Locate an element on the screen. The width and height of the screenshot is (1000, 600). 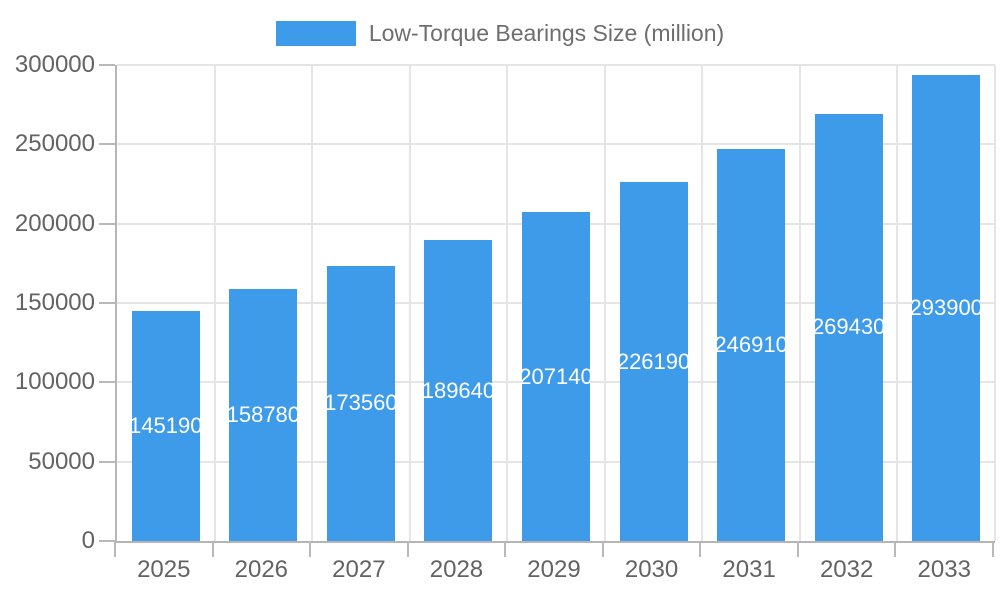
bar-value-label: 269430 is located at coordinates (848, 327).